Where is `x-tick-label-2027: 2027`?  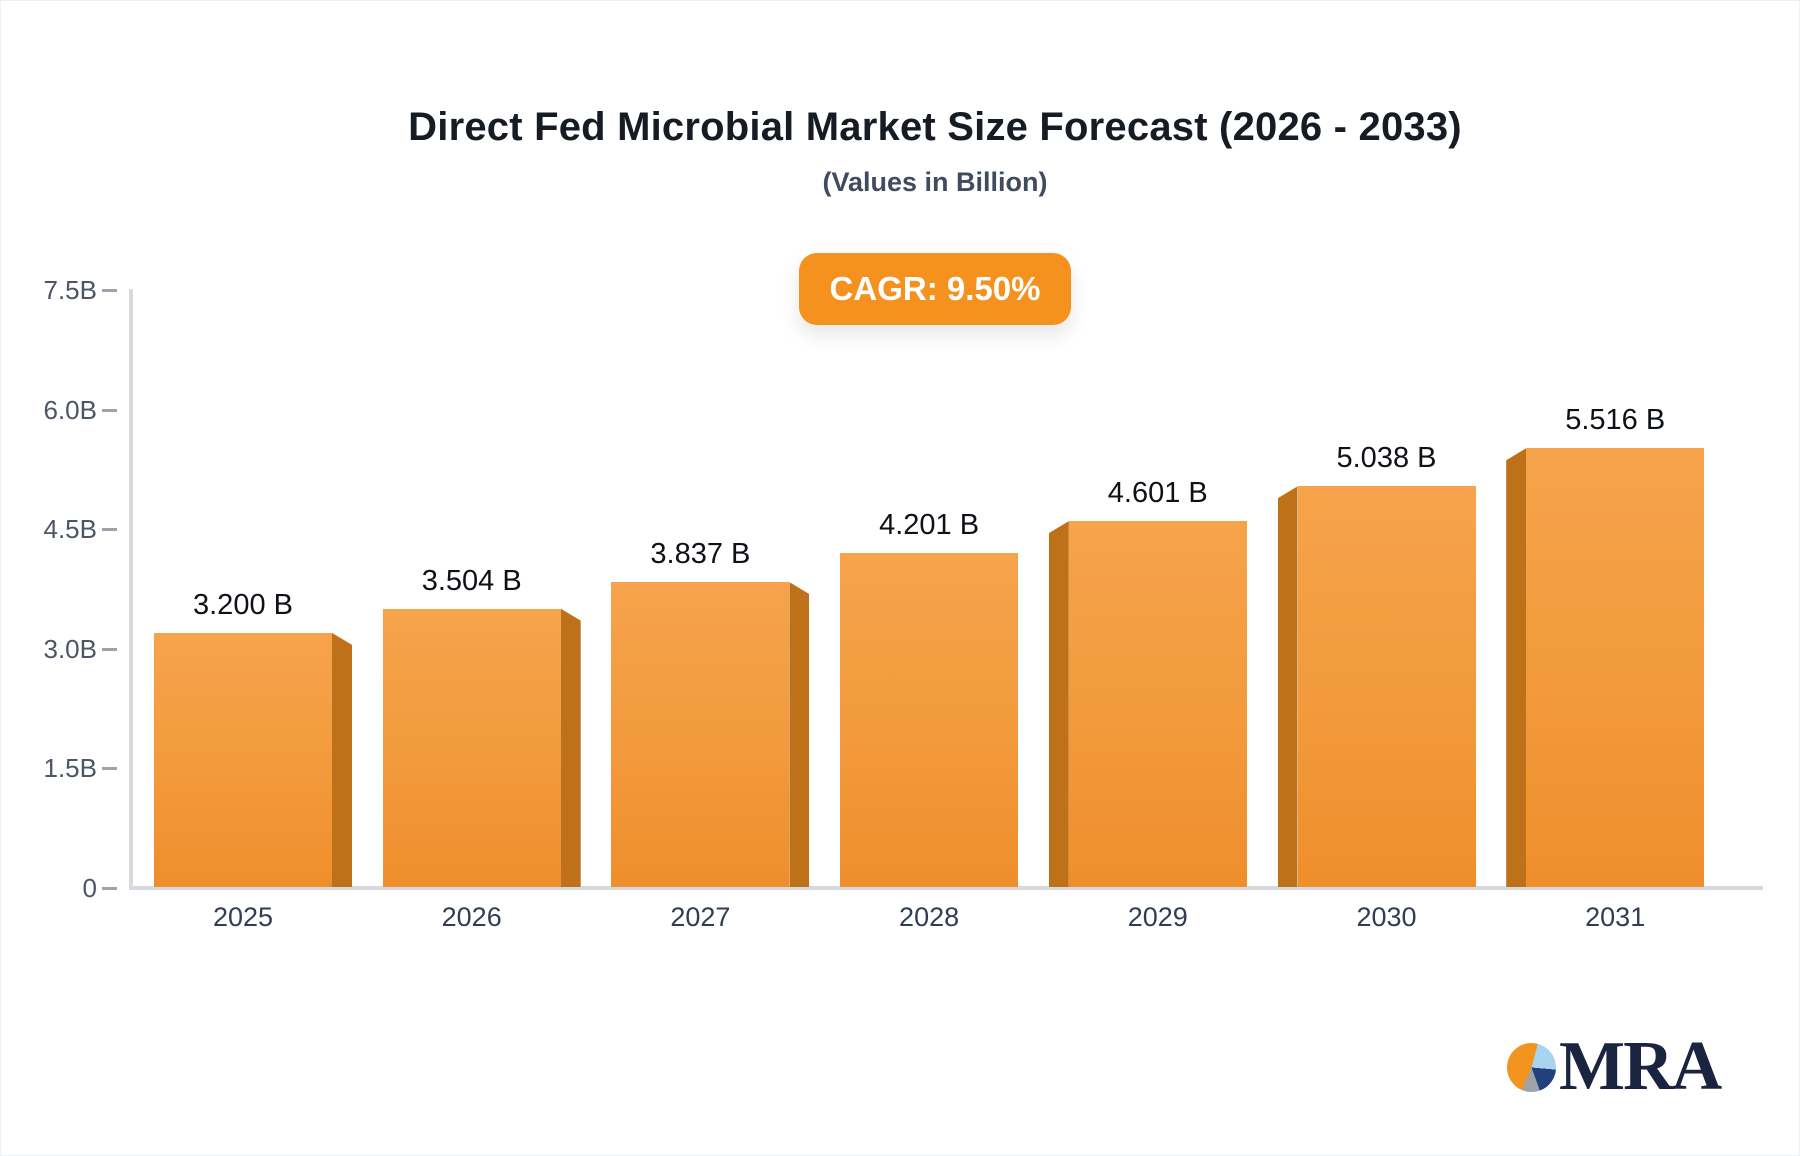
x-tick-label-2027: 2027 is located at coordinates (700, 917).